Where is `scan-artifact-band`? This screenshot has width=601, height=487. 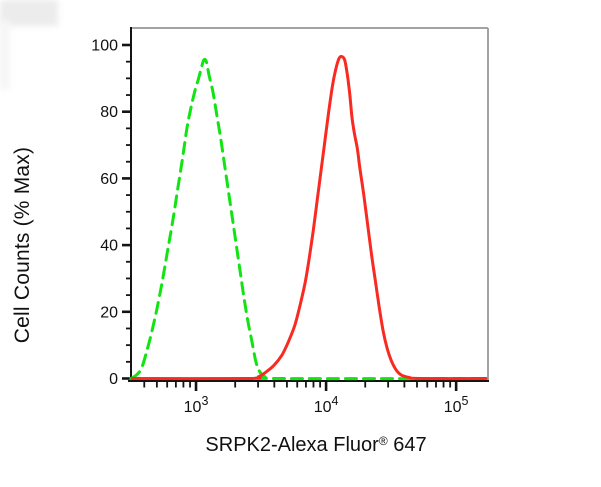 scan-artifact-band is located at coordinates (5, 55).